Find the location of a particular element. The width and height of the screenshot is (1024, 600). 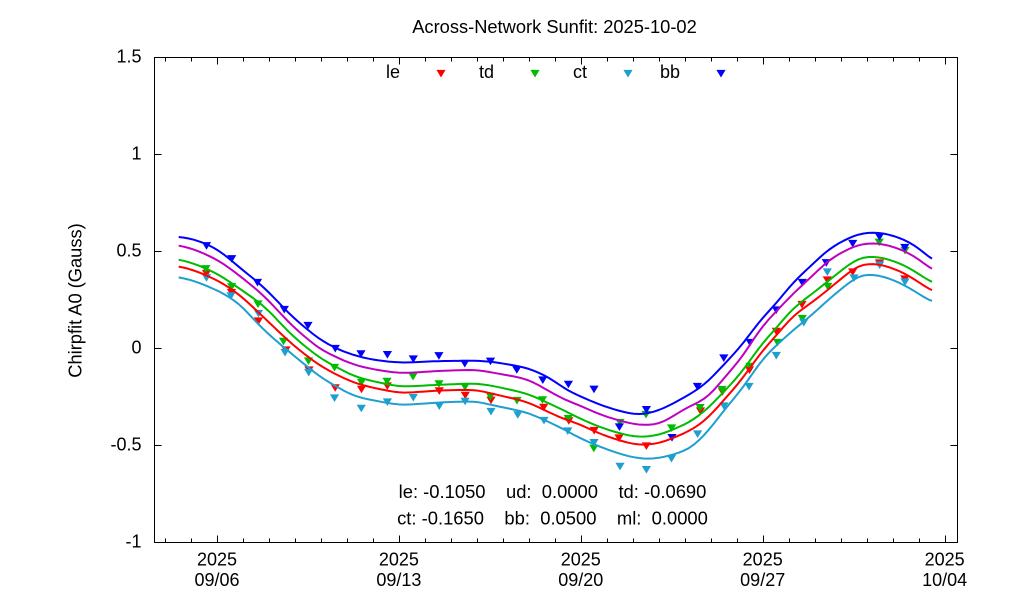

svg-text: -0.5 is located at coordinates (125, 445).